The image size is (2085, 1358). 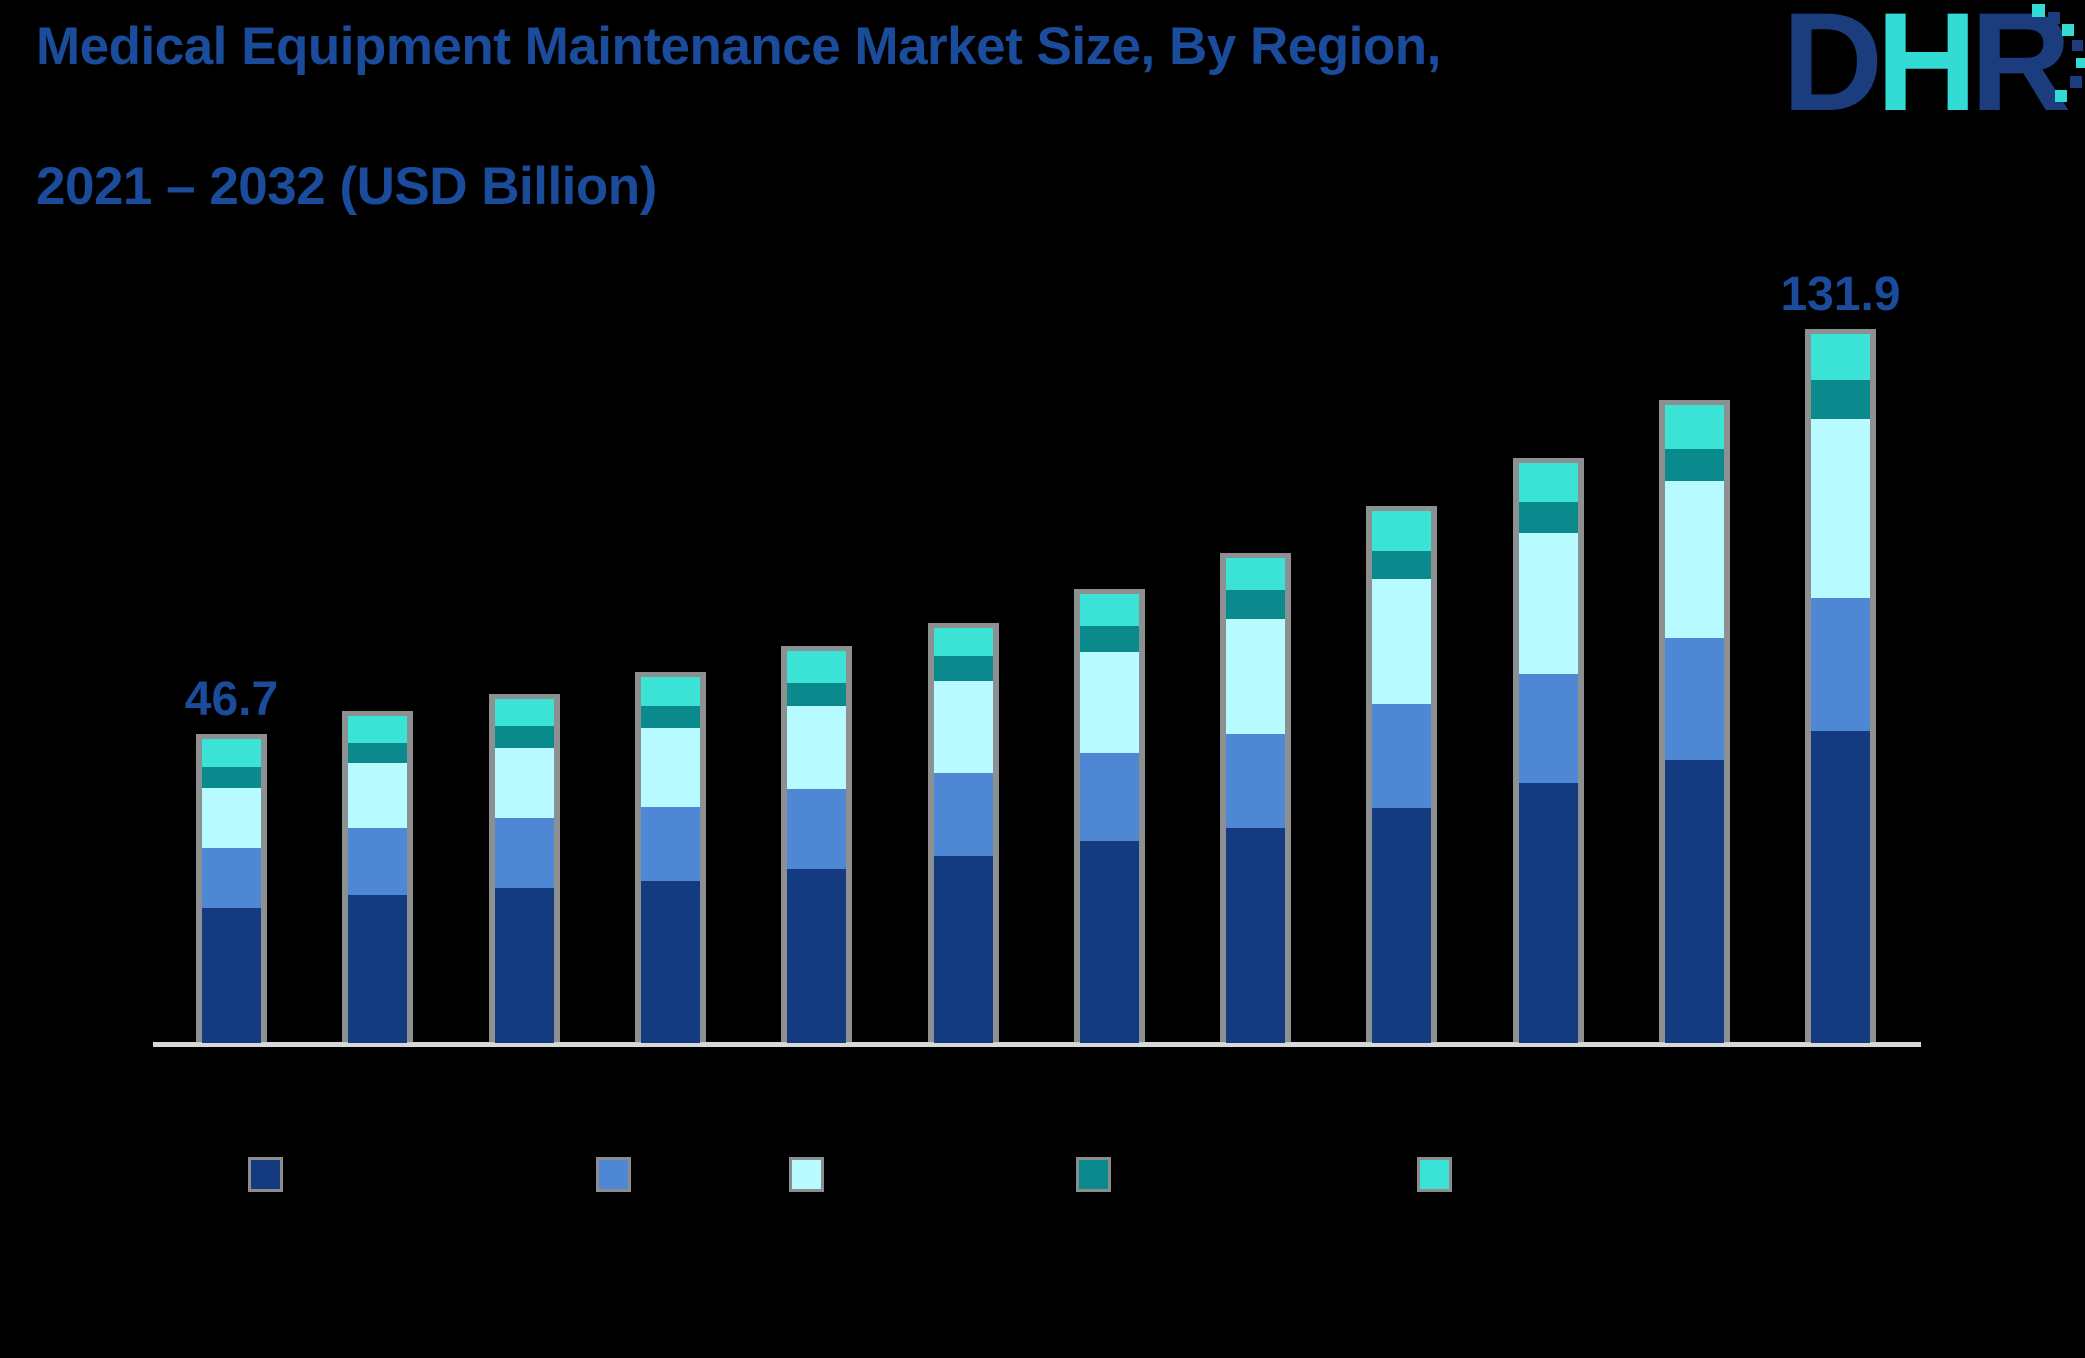 I want to click on bar-2027, so click(x=1109, y=816).